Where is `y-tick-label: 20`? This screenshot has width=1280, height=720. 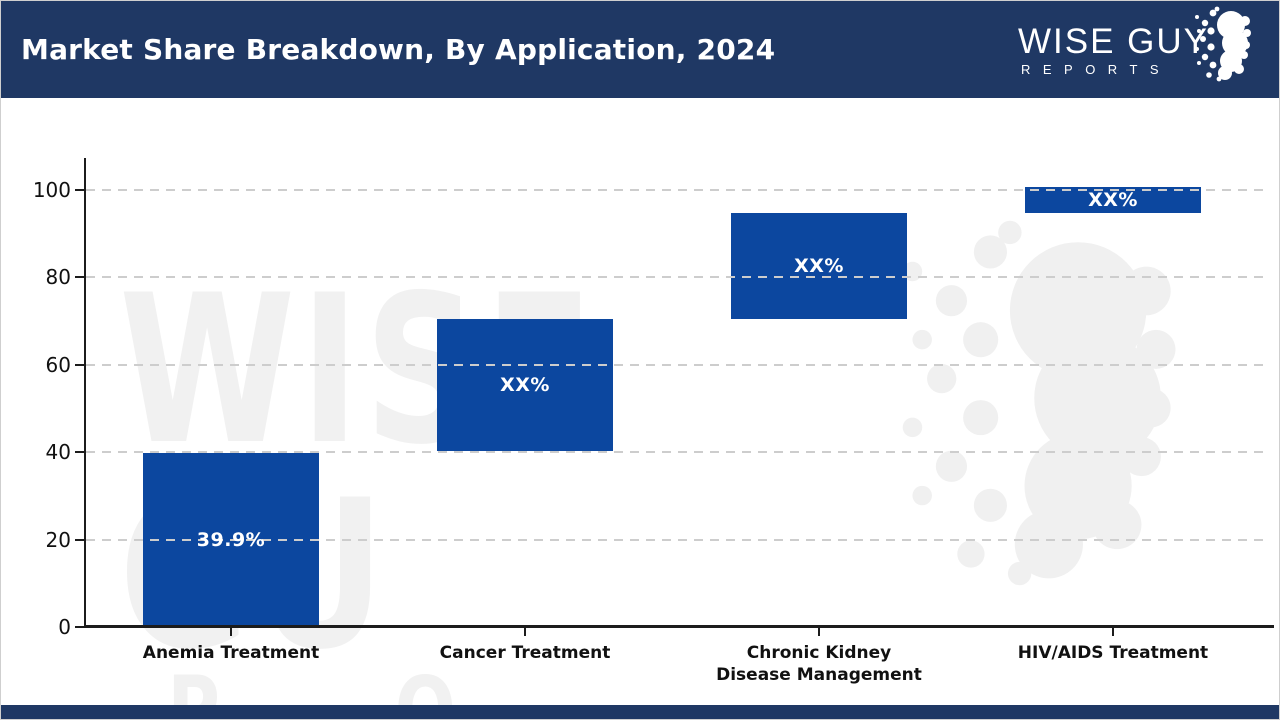 y-tick-label: 20 is located at coordinates (58, 539).